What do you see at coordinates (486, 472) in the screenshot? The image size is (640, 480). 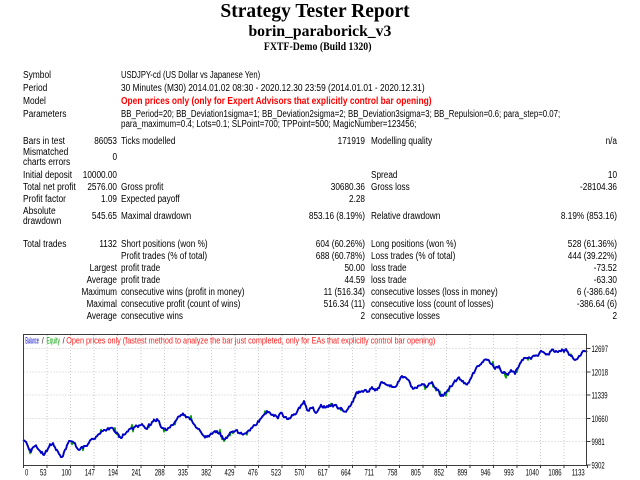 I see `svg-text: 946` at bounding box center [486, 472].